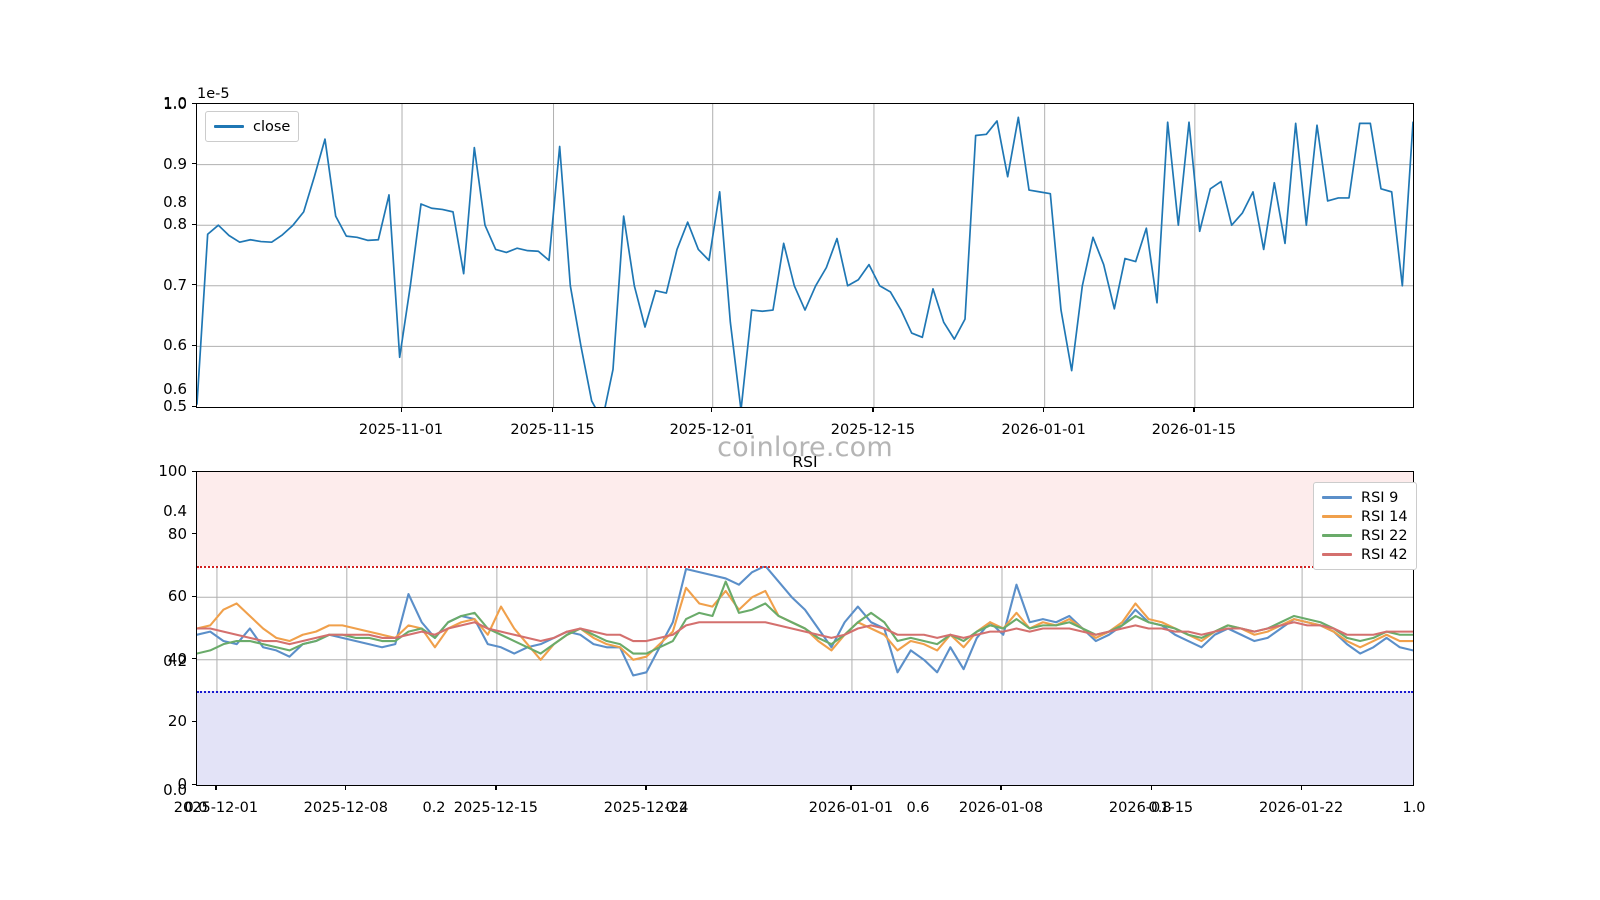  I want to click on rsi-legend-item: RSI 22, so click(1365, 535).